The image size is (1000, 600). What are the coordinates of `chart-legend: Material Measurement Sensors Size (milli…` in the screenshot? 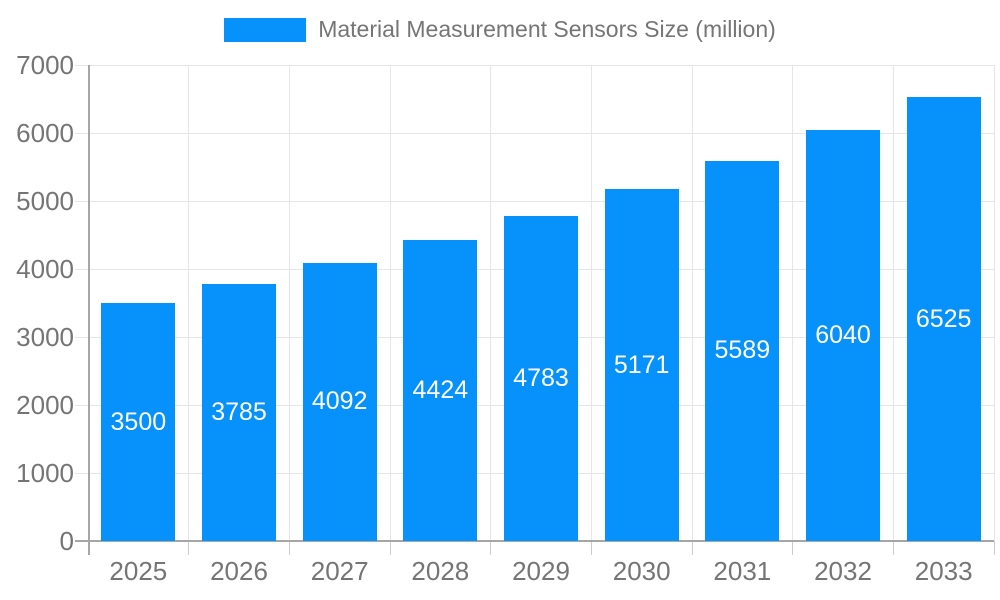 It's located at (500, 29).